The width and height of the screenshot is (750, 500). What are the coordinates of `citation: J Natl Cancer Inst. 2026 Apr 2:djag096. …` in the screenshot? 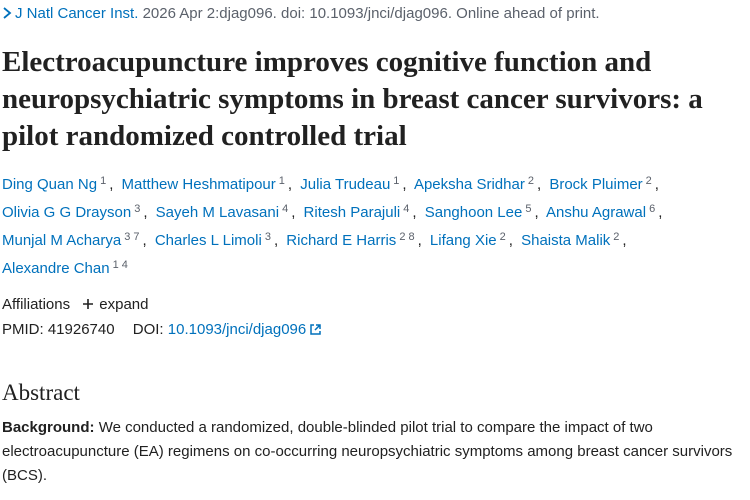 It's located at (372, 14).